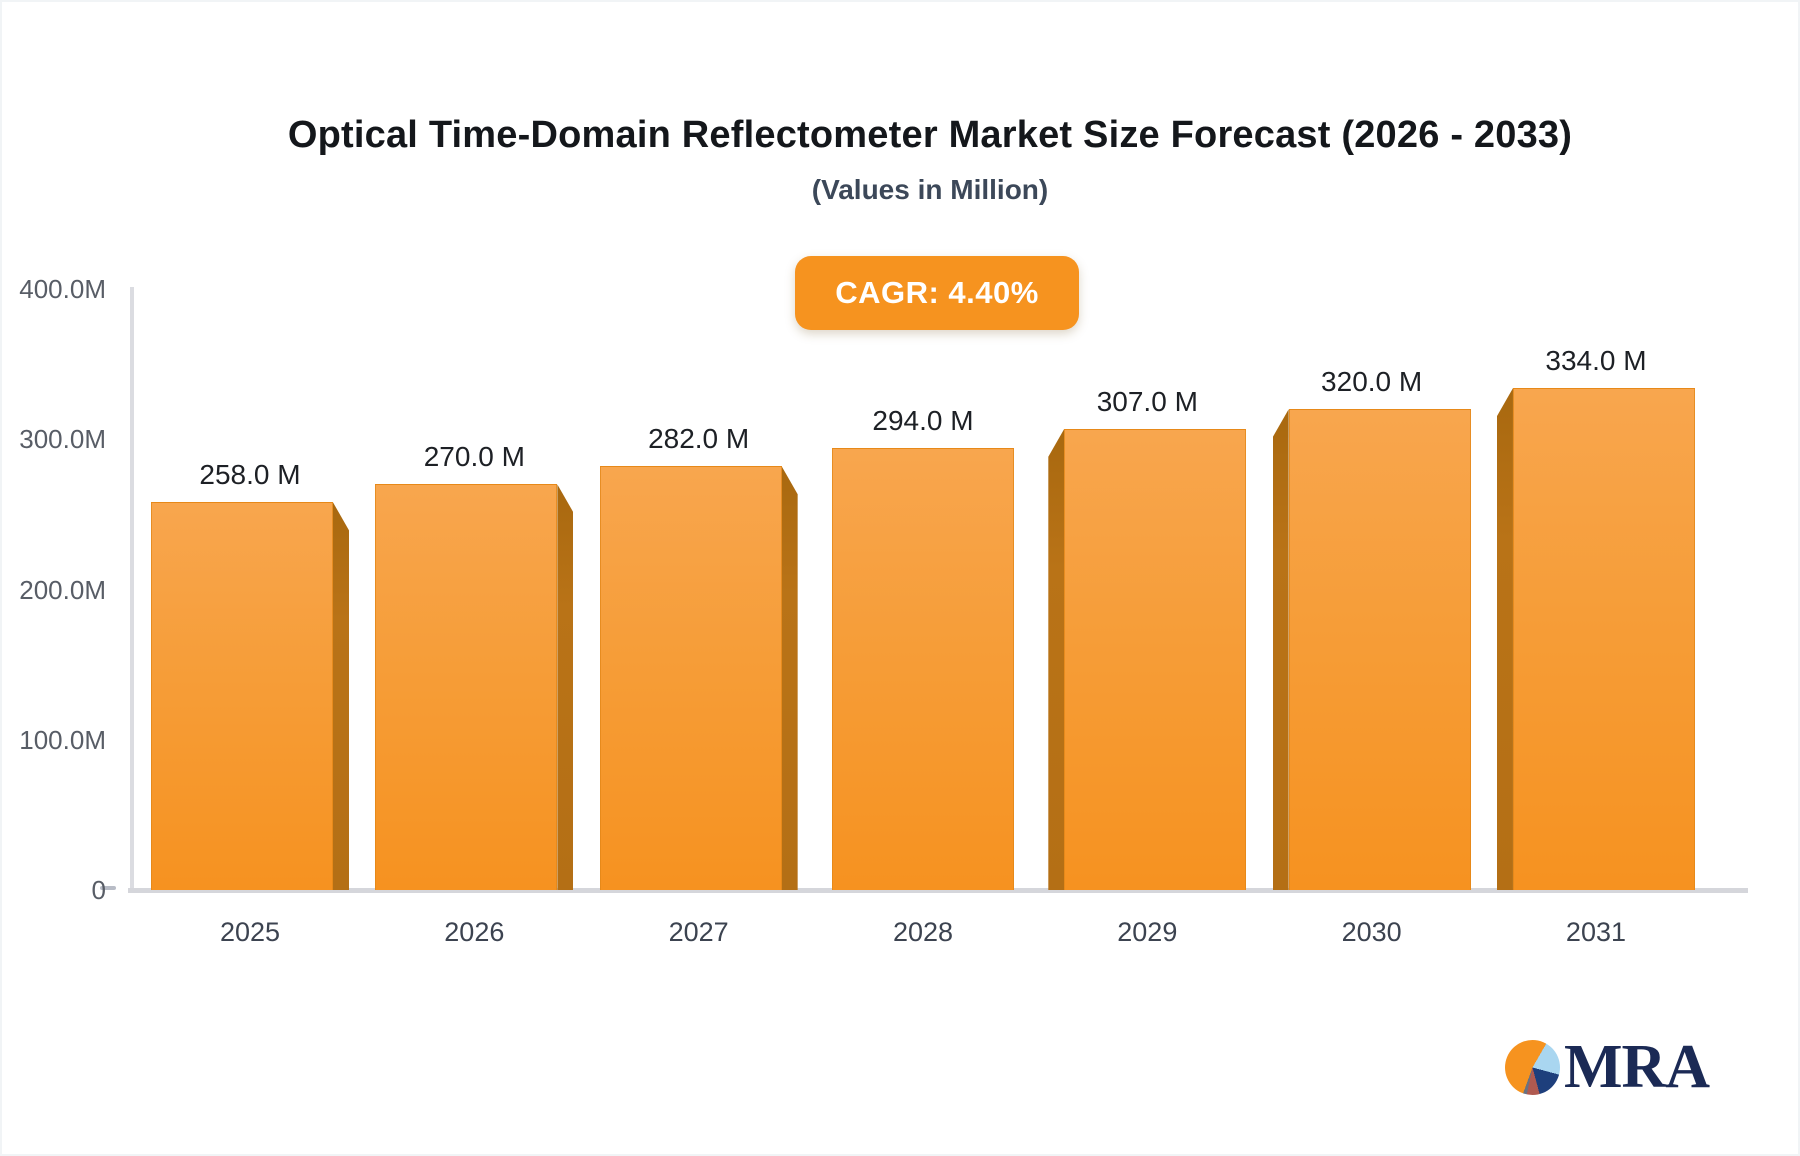 Image resolution: width=1800 pixels, height=1156 pixels. I want to click on x-tick-label-2028: 2028, so click(923, 932).